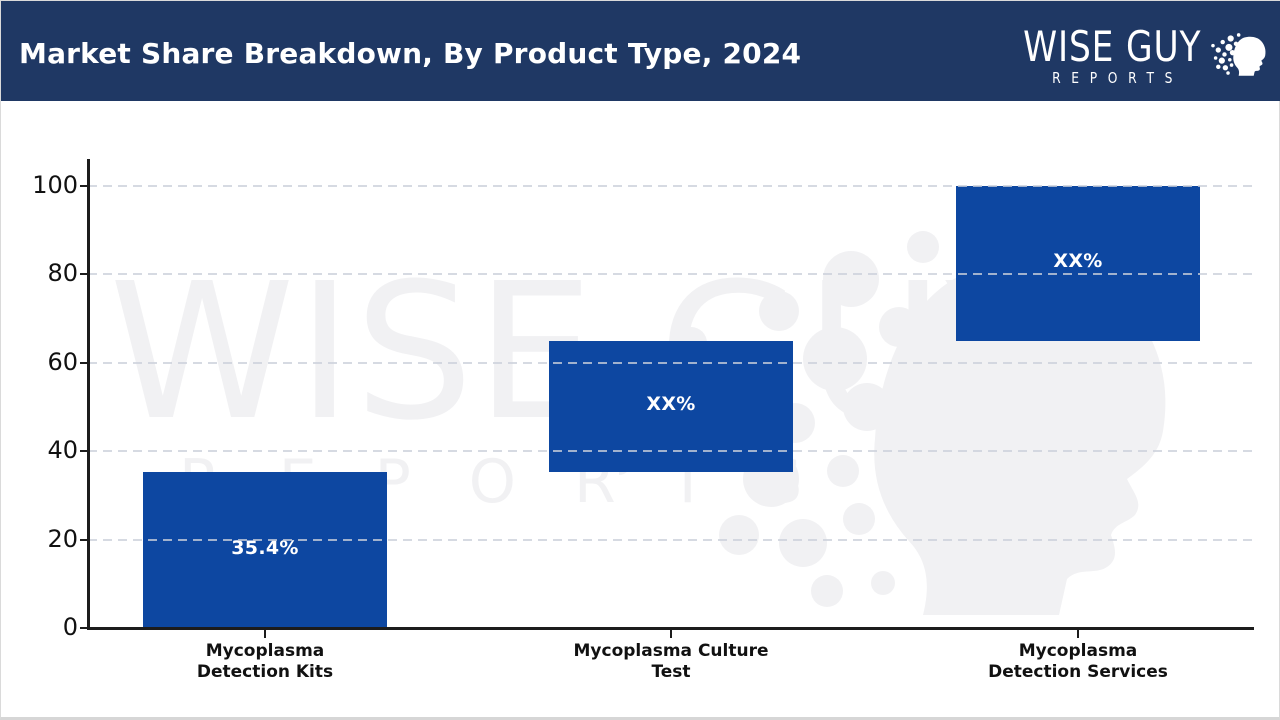  Describe the element at coordinates (88, 394) in the screenshot. I see `y-axis-line` at that location.